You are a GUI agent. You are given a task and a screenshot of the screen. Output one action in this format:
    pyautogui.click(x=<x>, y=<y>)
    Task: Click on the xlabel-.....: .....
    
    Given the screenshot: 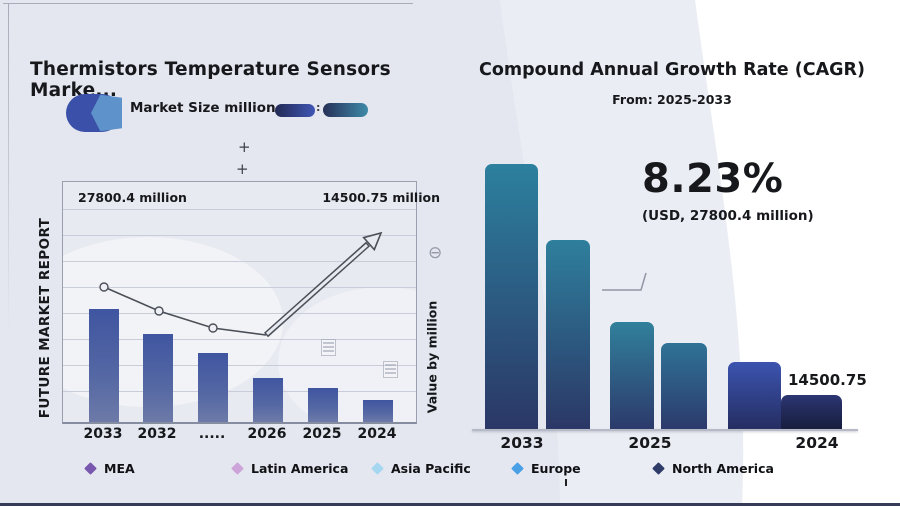 What is the action you would take?
    pyautogui.click(x=212, y=434)
    